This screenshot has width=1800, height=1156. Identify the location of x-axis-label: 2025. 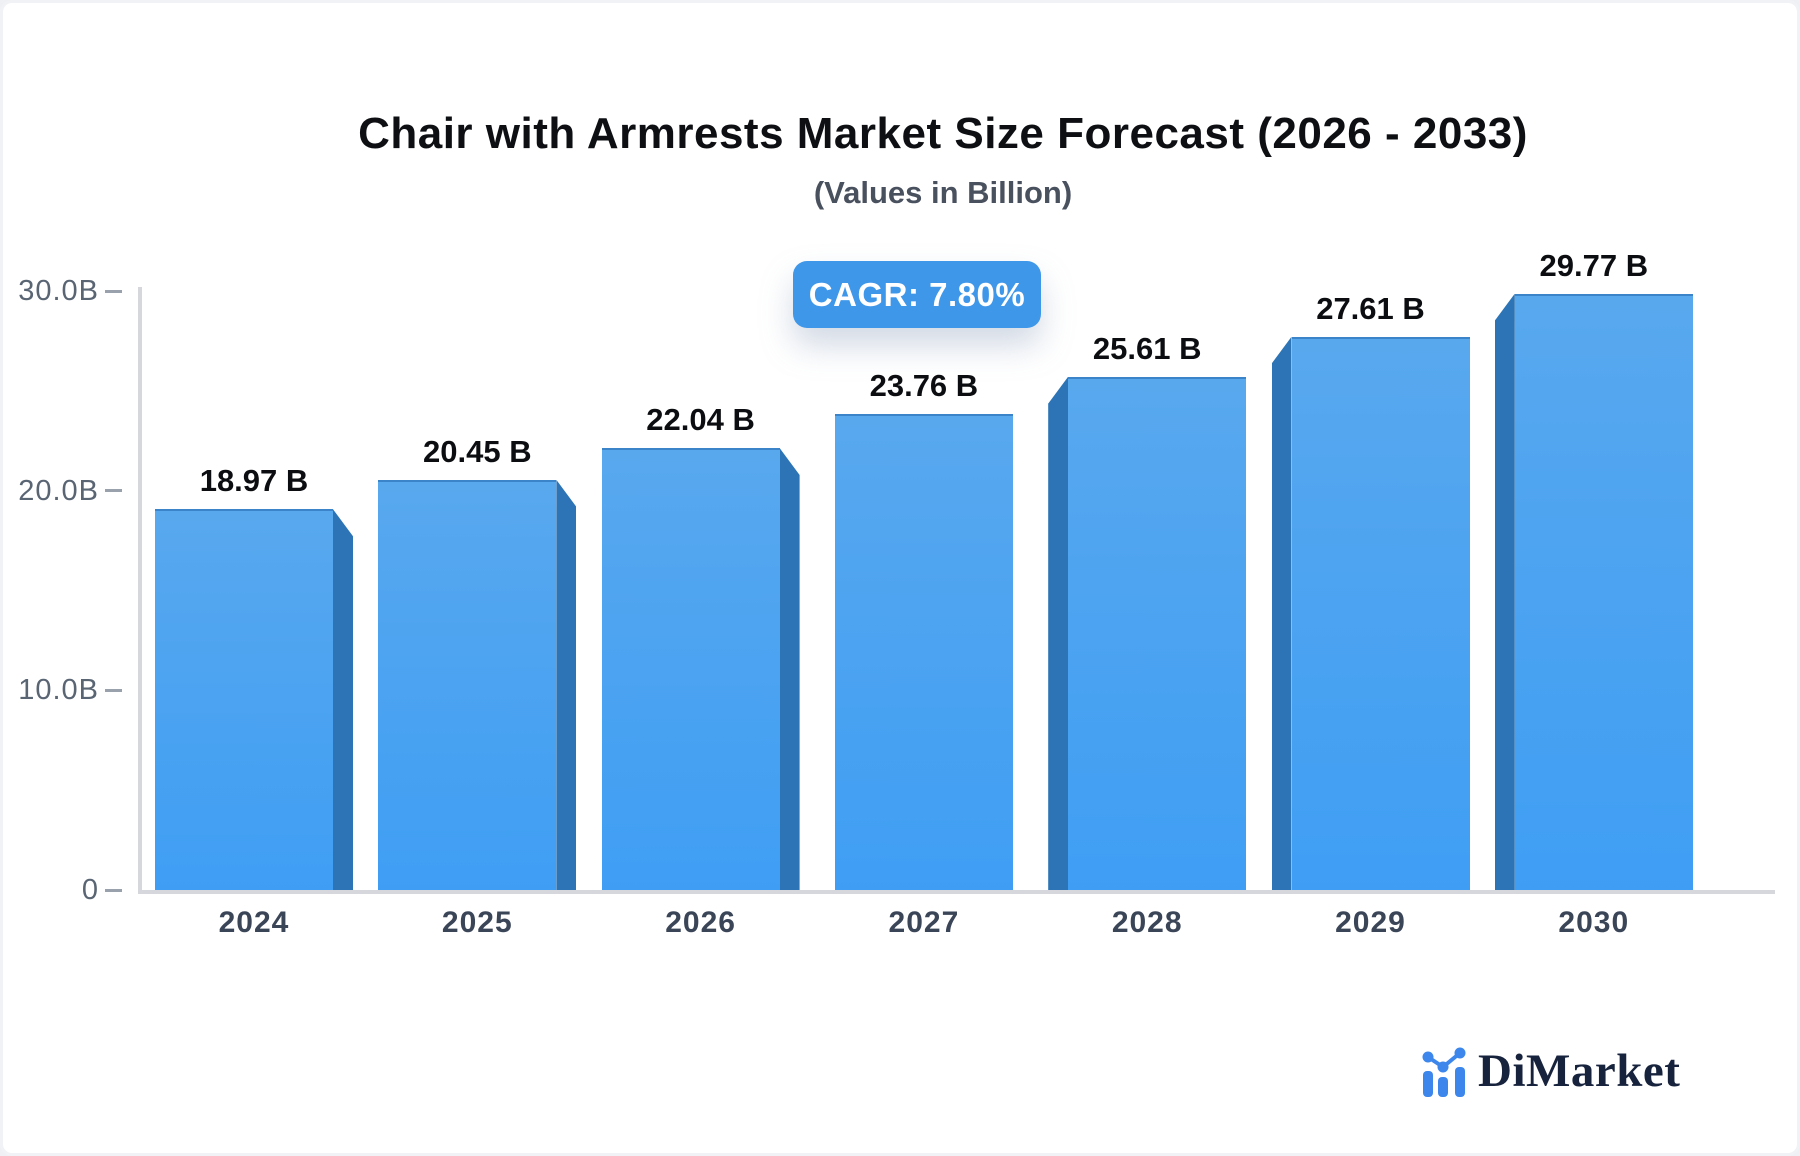
(477, 922).